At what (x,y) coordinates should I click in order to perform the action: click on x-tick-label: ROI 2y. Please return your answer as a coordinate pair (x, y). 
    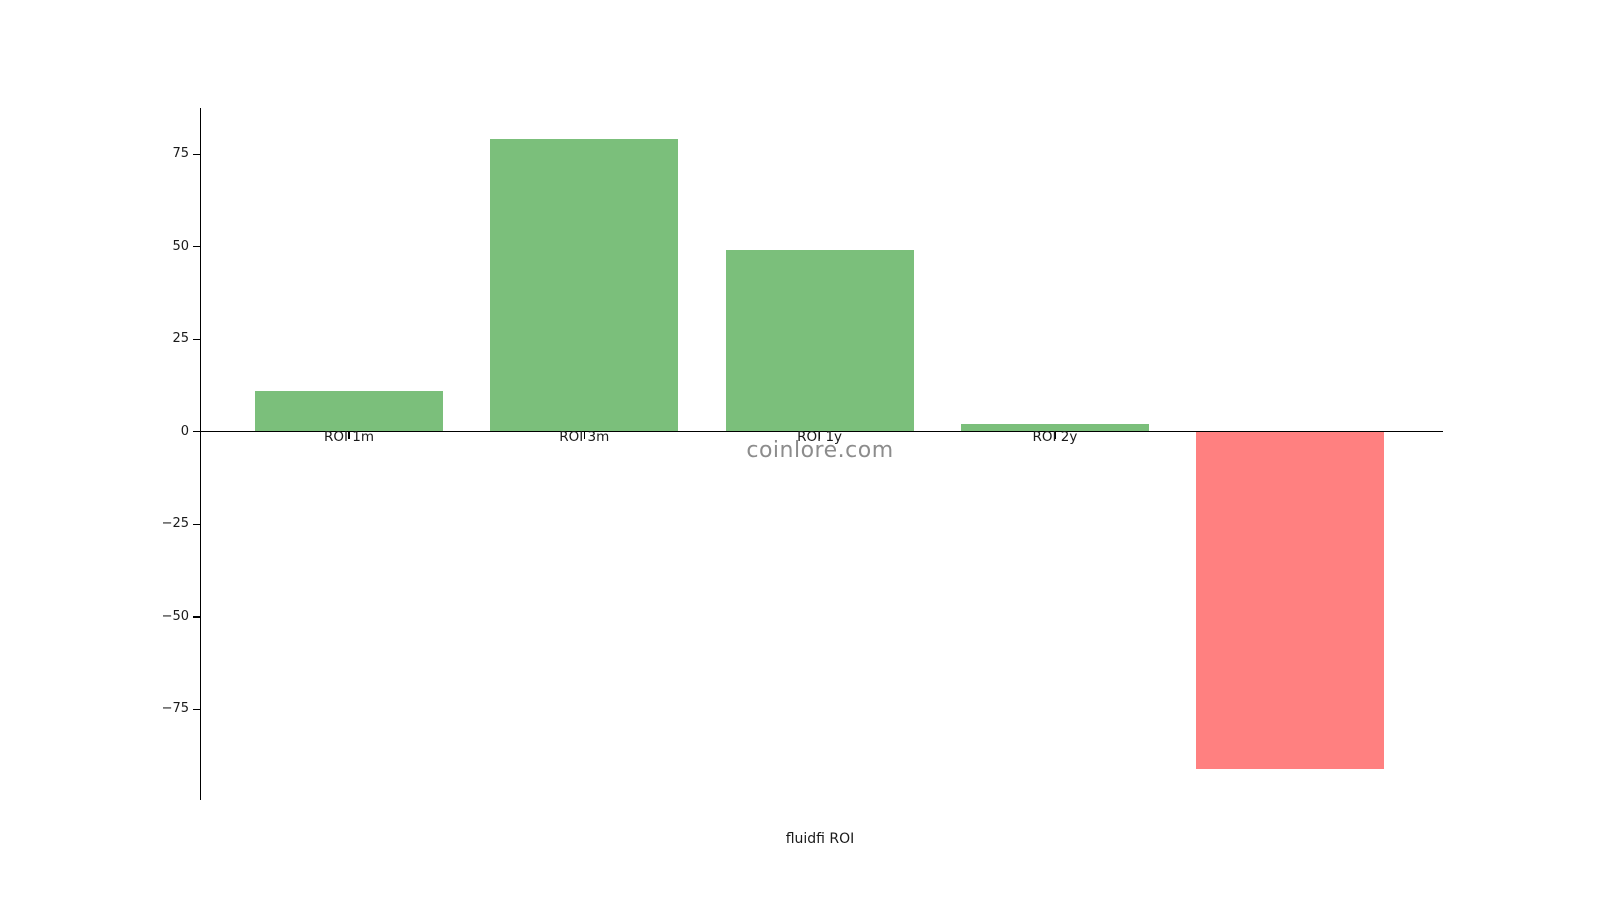
    Looking at the image, I should click on (1055, 436).